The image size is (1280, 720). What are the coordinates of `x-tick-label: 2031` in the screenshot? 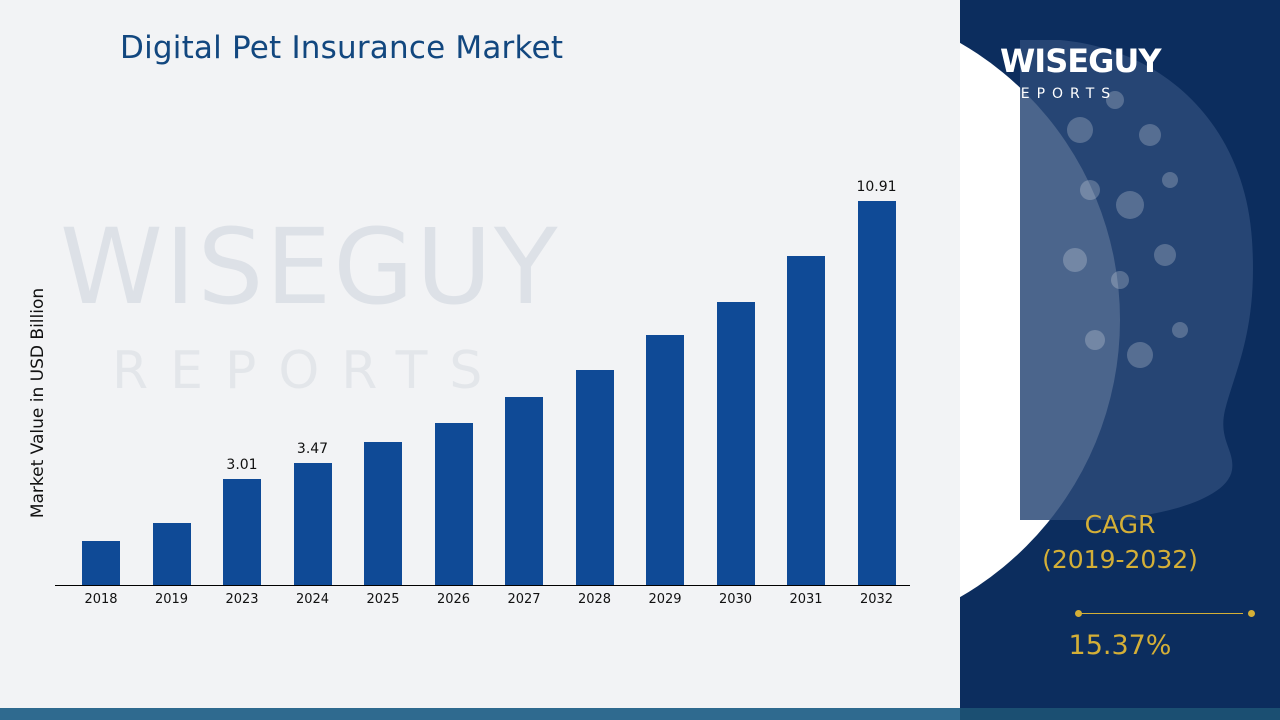 It's located at (806, 599).